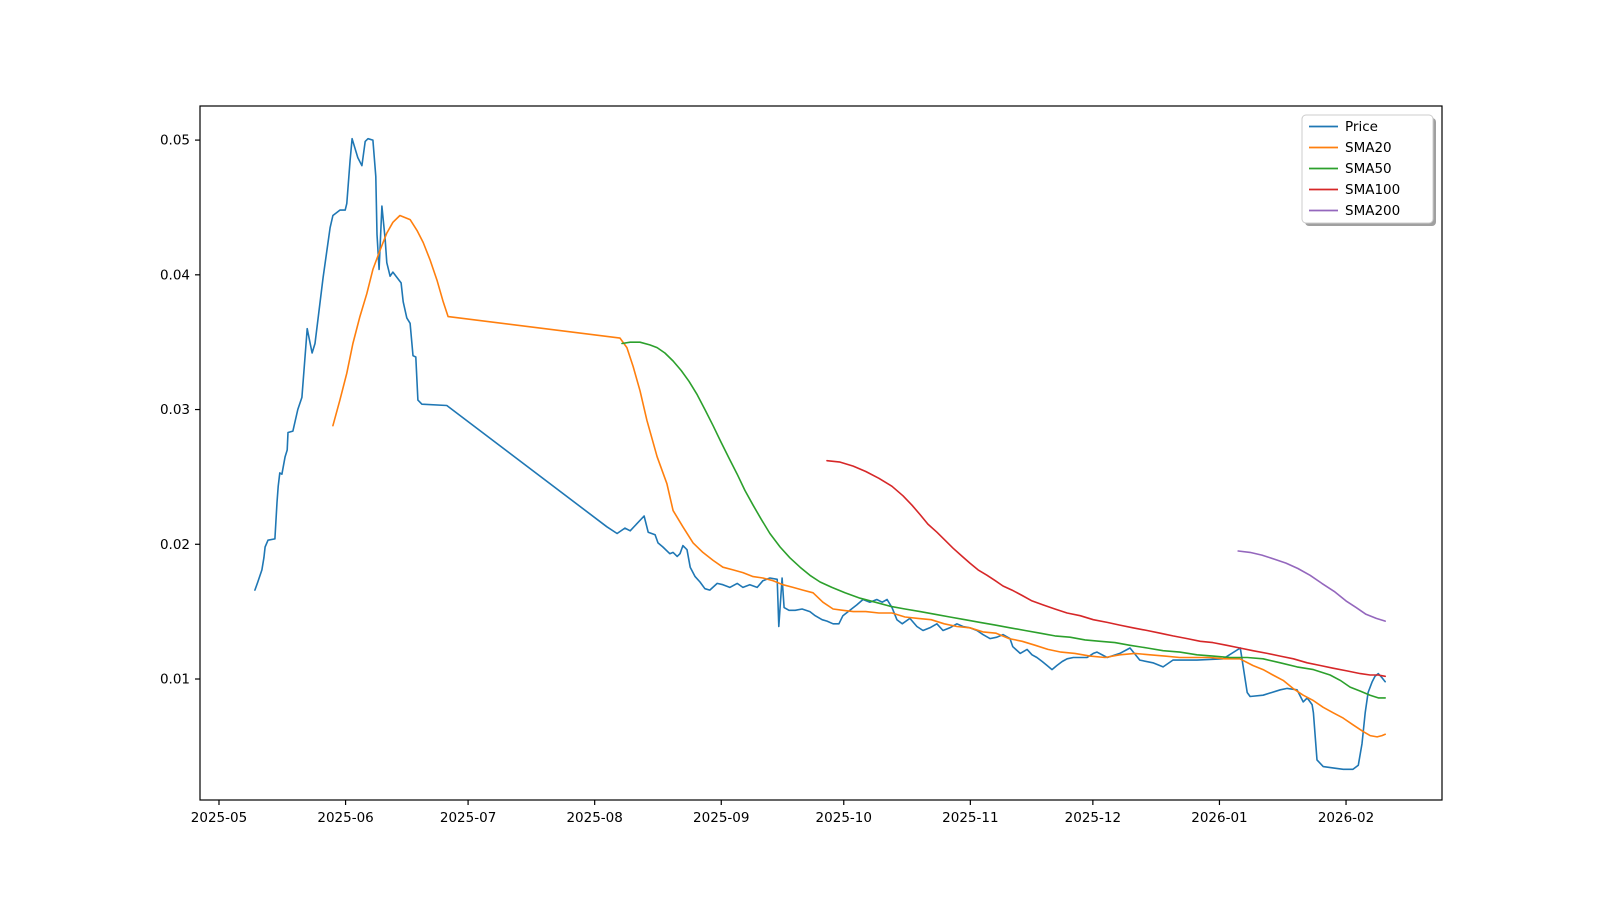 Image resolution: width=1600 pixels, height=900 pixels. Describe the element at coordinates (1372, 190) in the screenshot. I see `legend-label-sma100: SMA100` at that location.